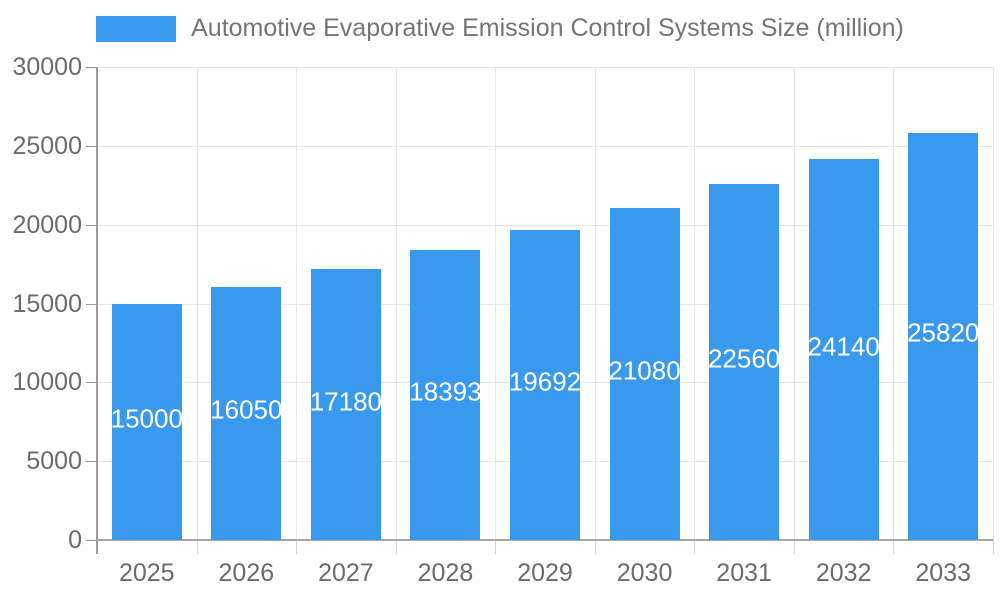 The height and width of the screenshot is (600, 1000). Describe the element at coordinates (545, 384) in the screenshot. I see `bar-2029` at that location.